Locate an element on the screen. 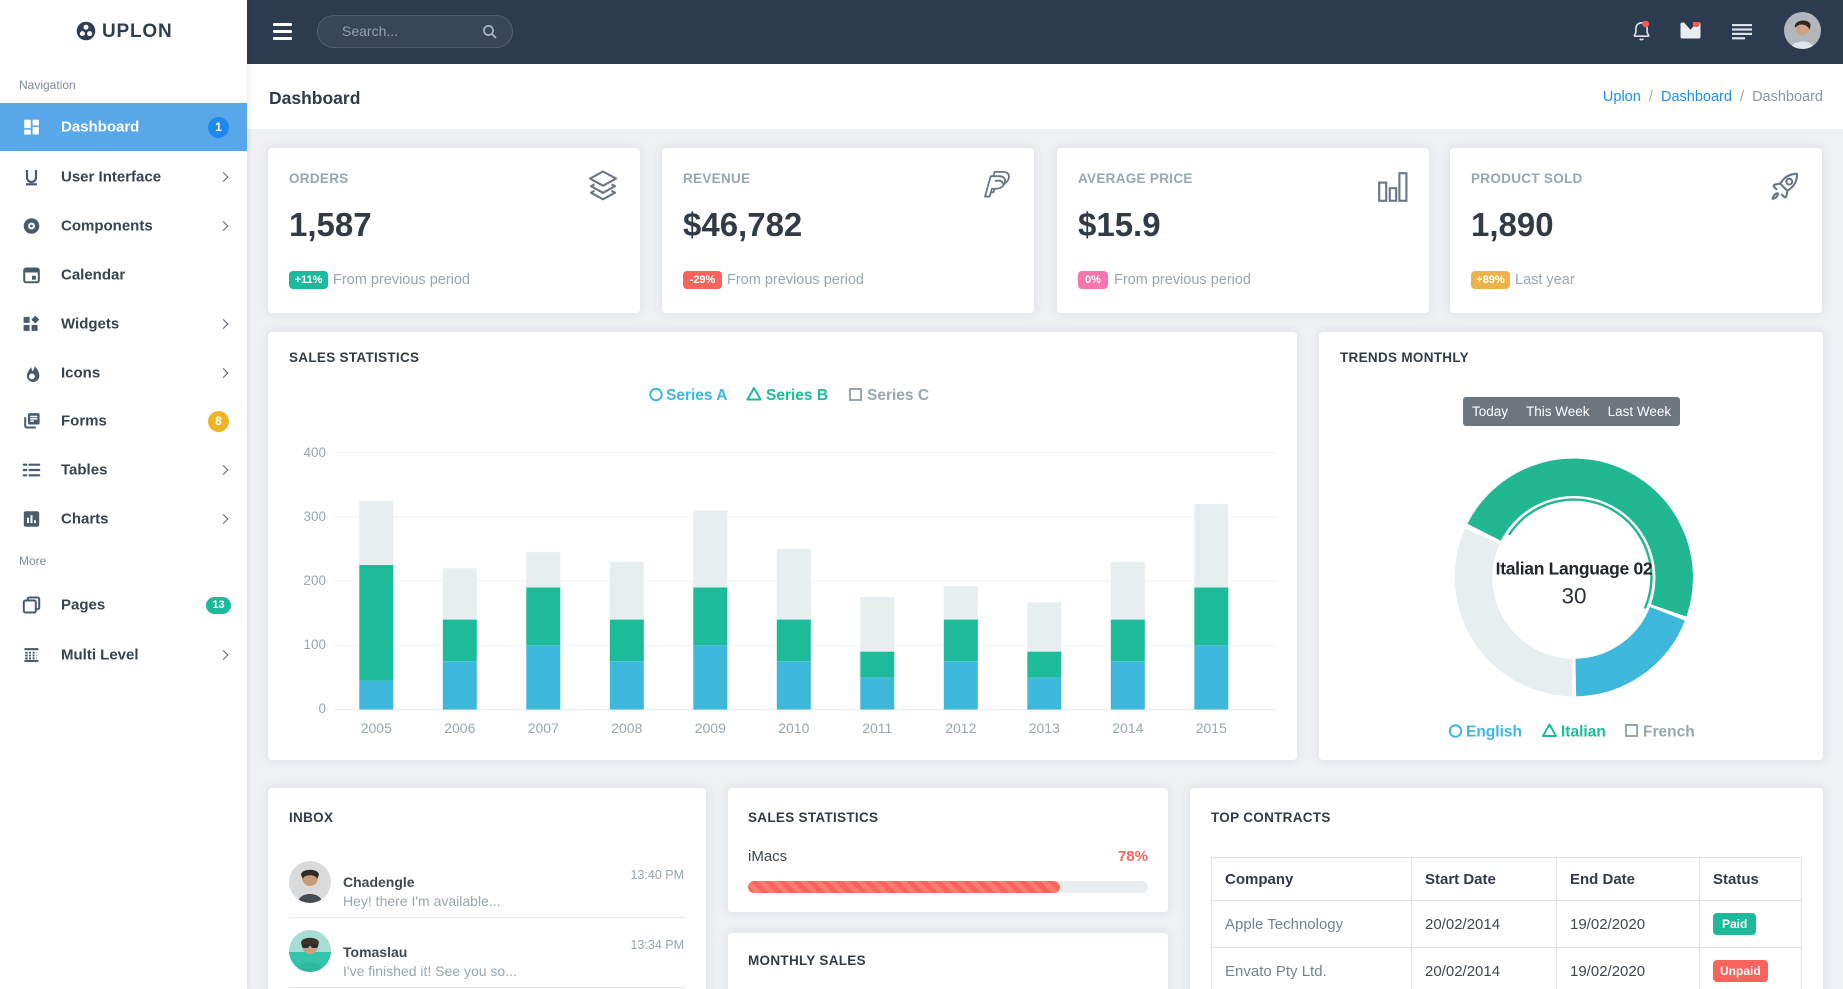 Image resolution: width=1843 pixels, height=989 pixels. svg-text: 2011 is located at coordinates (877, 728).